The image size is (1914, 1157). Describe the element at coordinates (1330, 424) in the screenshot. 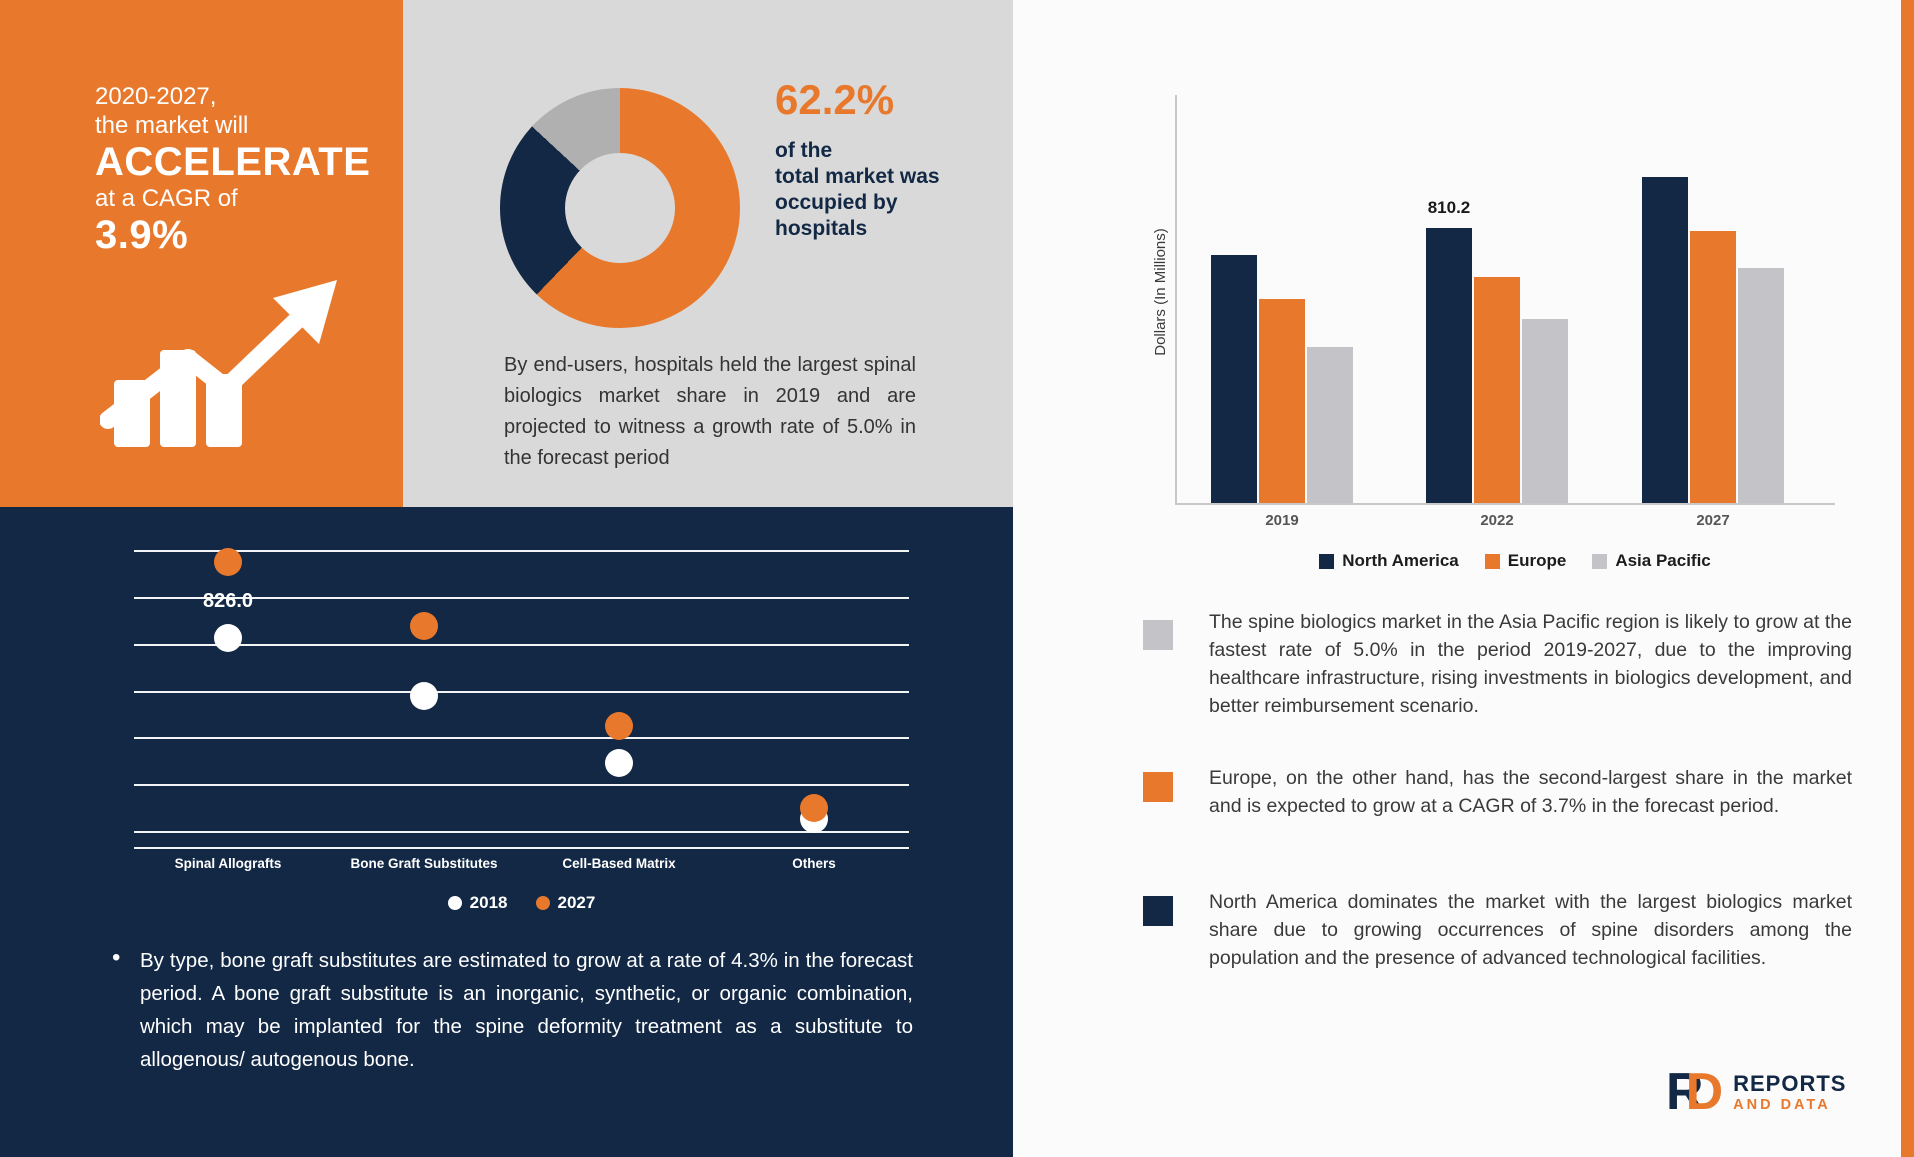

I see `bar-asia-pacific-2019` at that location.